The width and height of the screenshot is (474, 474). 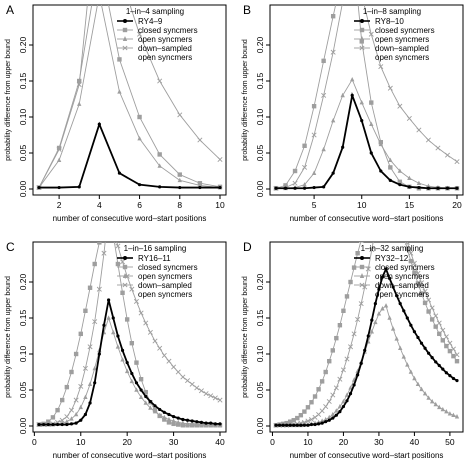 I want to click on legend-title: 1–in–16 sampling, so click(x=155, y=248).